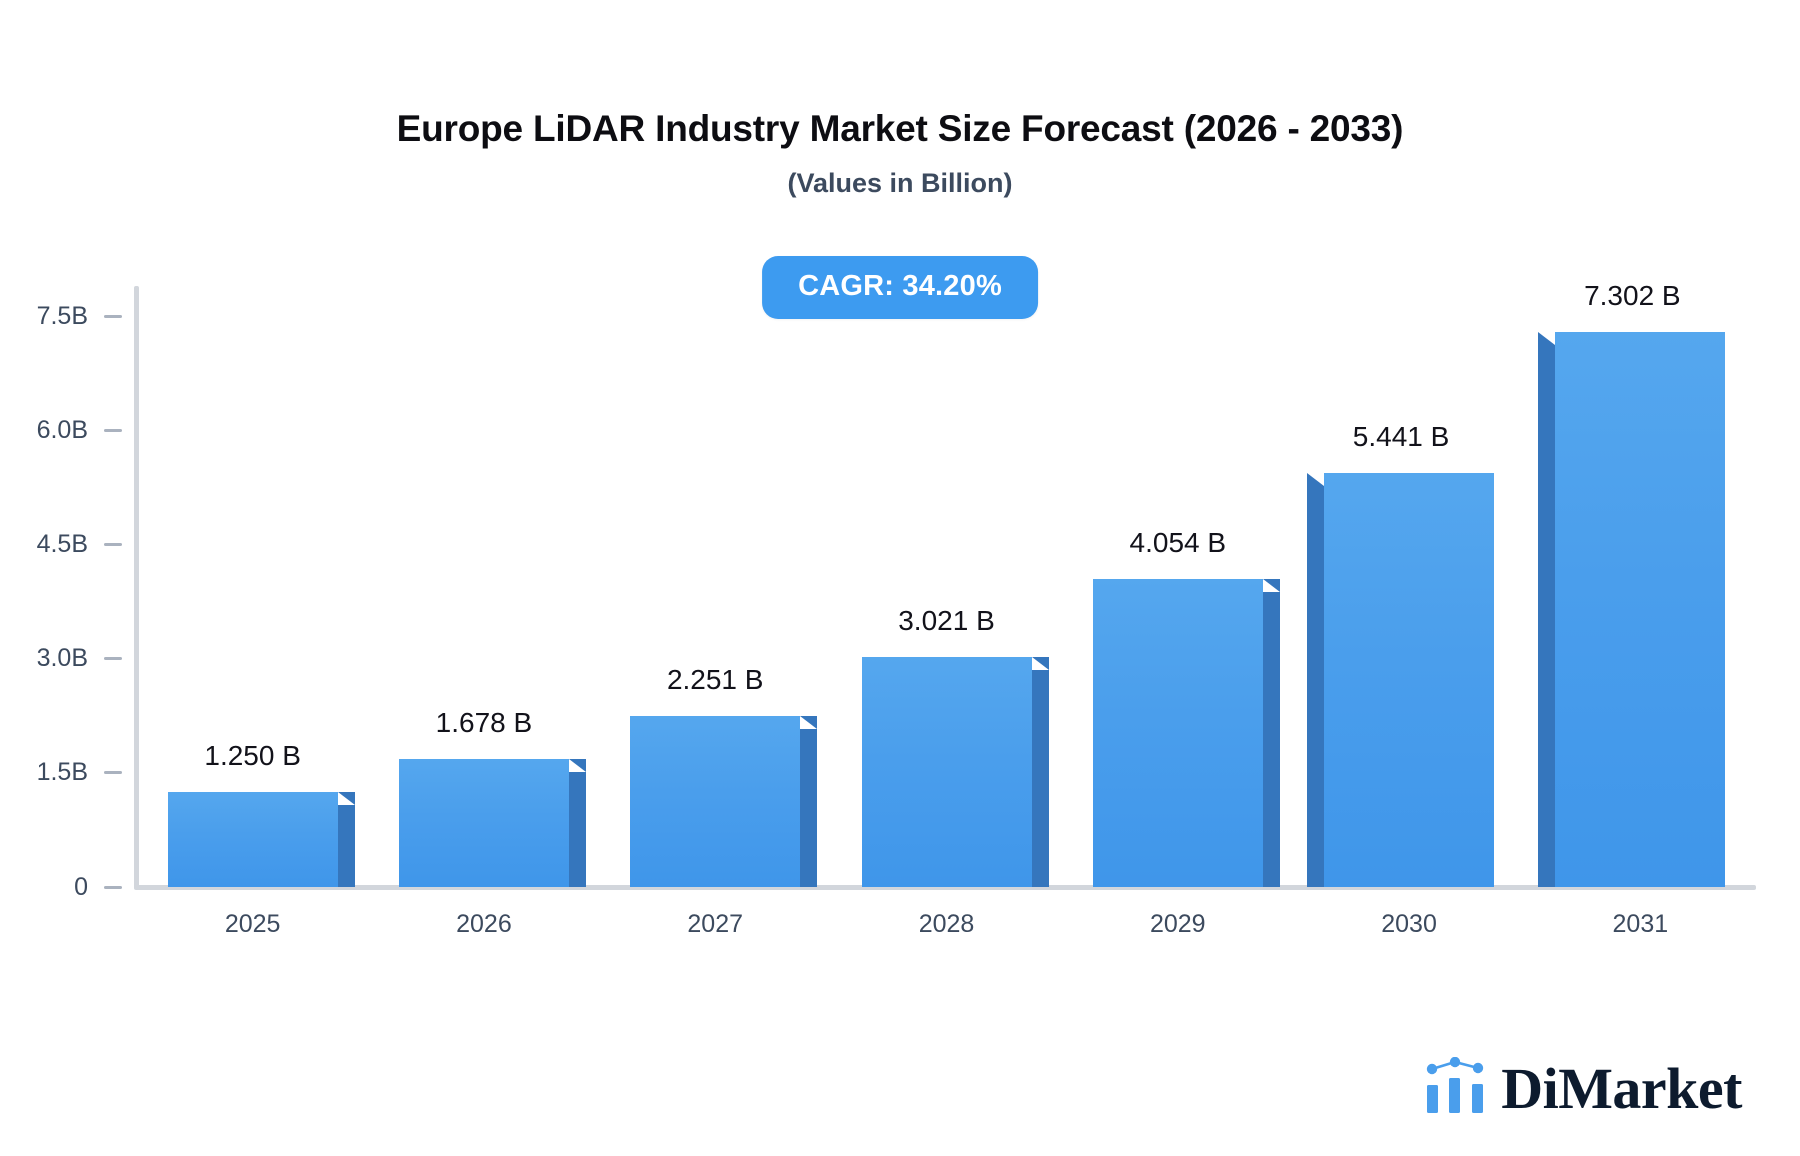  What do you see at coordinates (62, 315) in the screenshot?
I see `y-axis-tick-label: 7.5B` at bounding box center [62, 315].